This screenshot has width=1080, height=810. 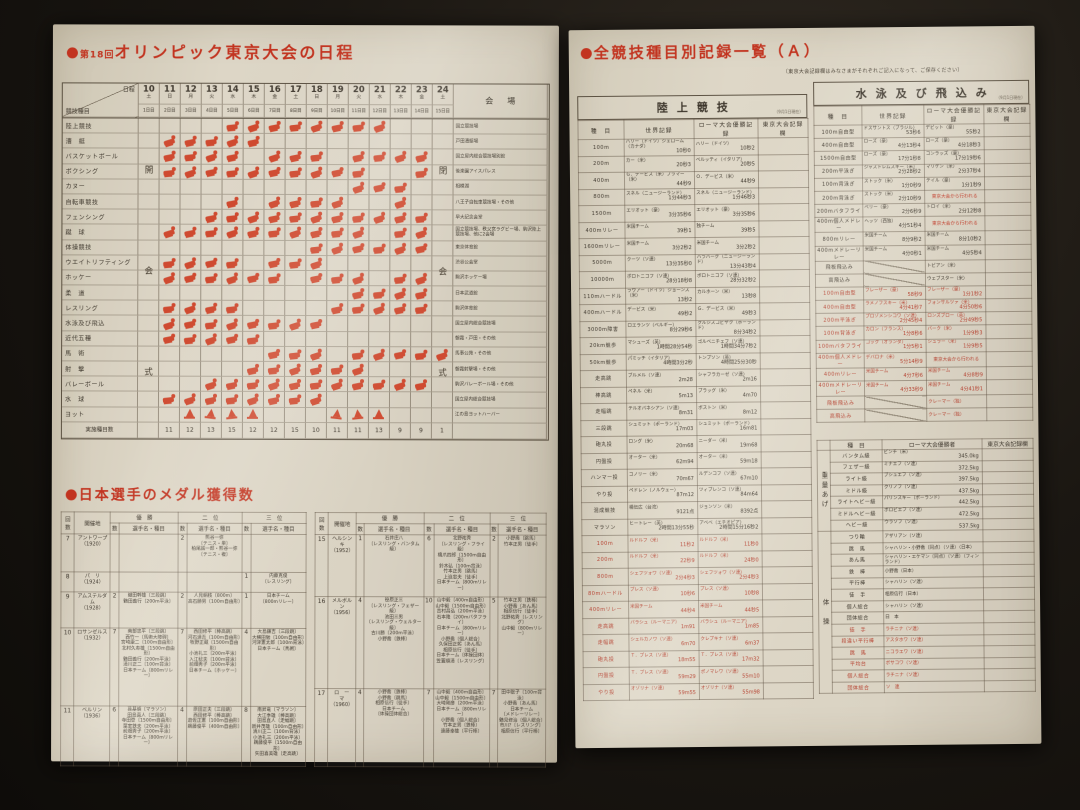 What do you see at coordinates (604, 445) in the screenshot?
I see `event-name: 砲丸投` at bounding box center [604, 445].